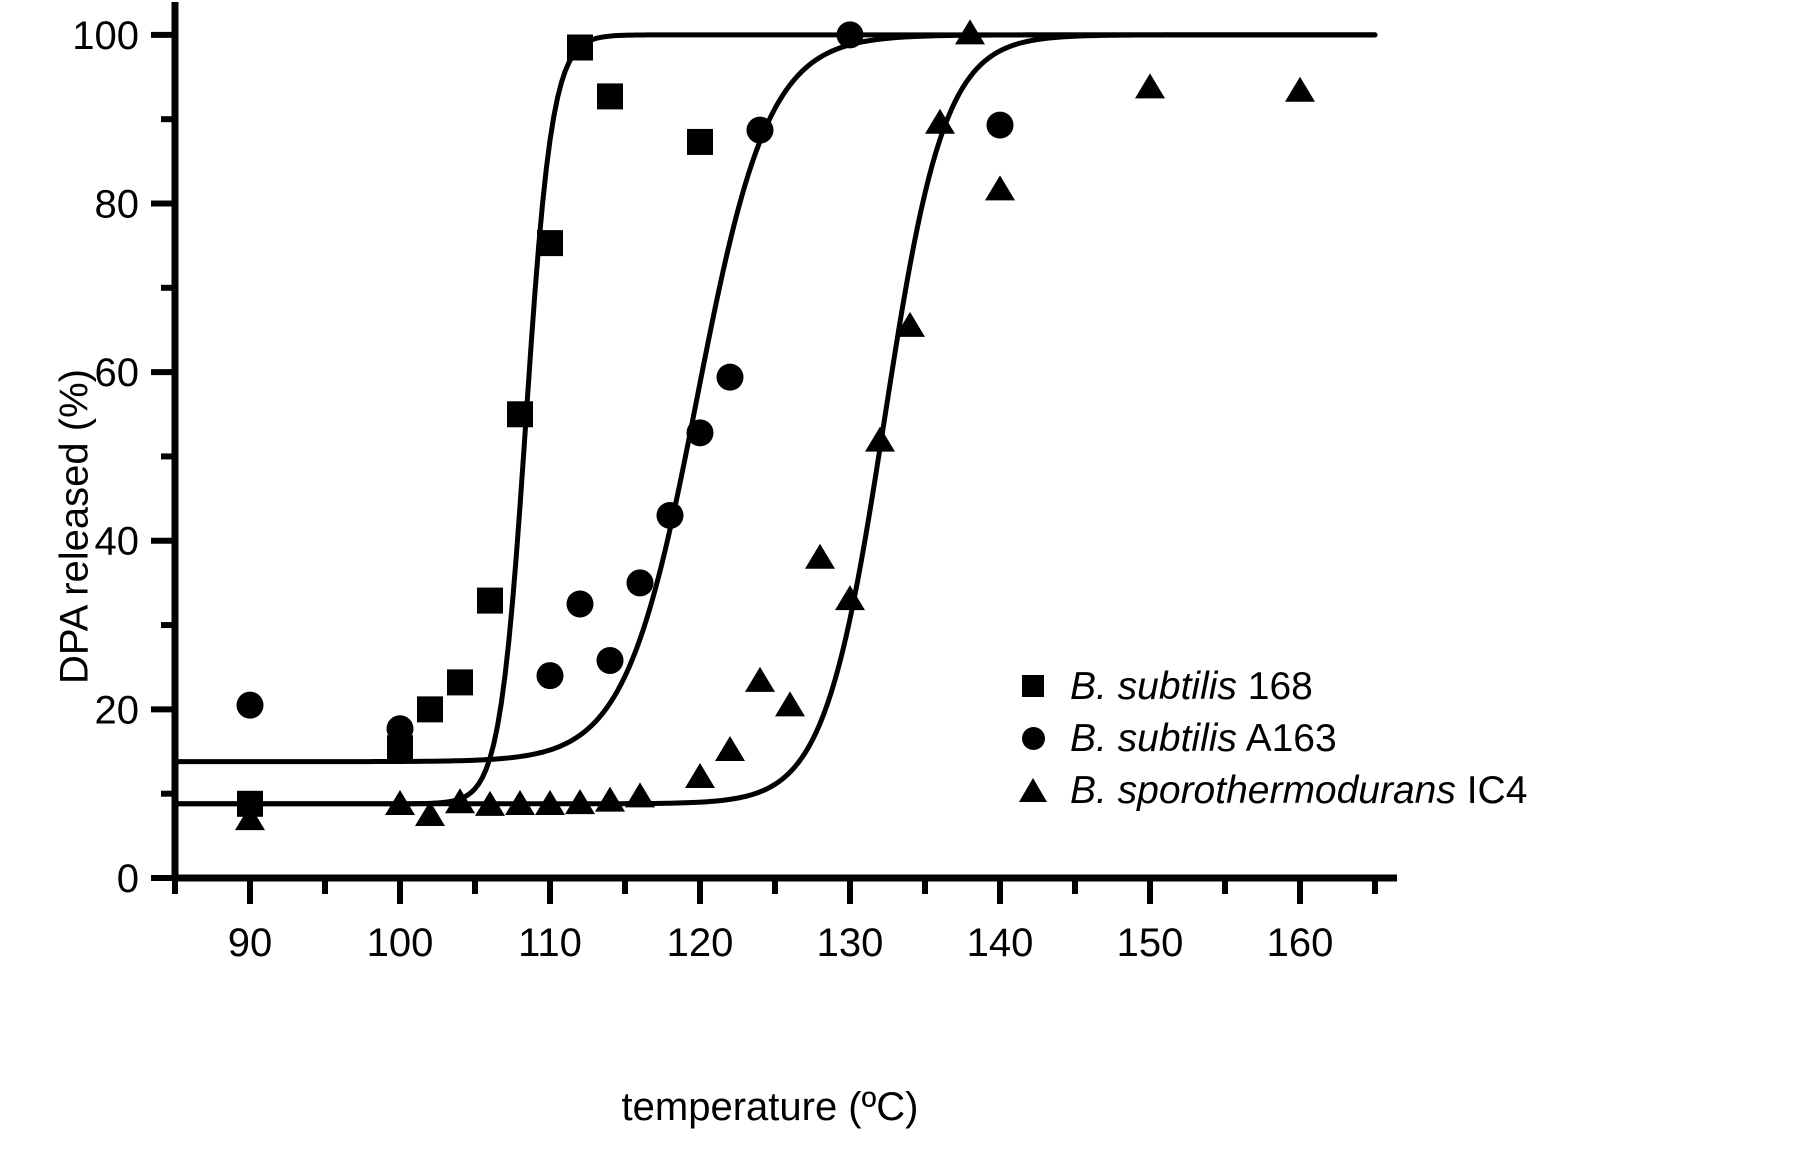 This screenshot has width=1800, height=1167. I want to click on legend-circle-marker-icon, so click(1033, 738).